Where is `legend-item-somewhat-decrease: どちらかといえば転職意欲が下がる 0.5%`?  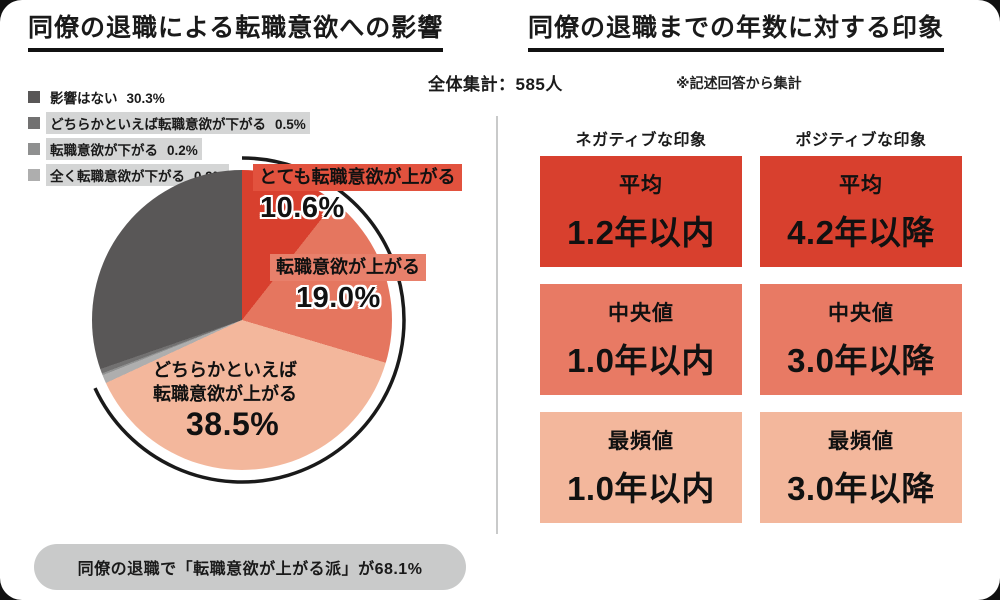 legend-item-somewhat-decrease: どちらかといえば転職意欲が下がる 0.5% is located at coordinates (169, 123).